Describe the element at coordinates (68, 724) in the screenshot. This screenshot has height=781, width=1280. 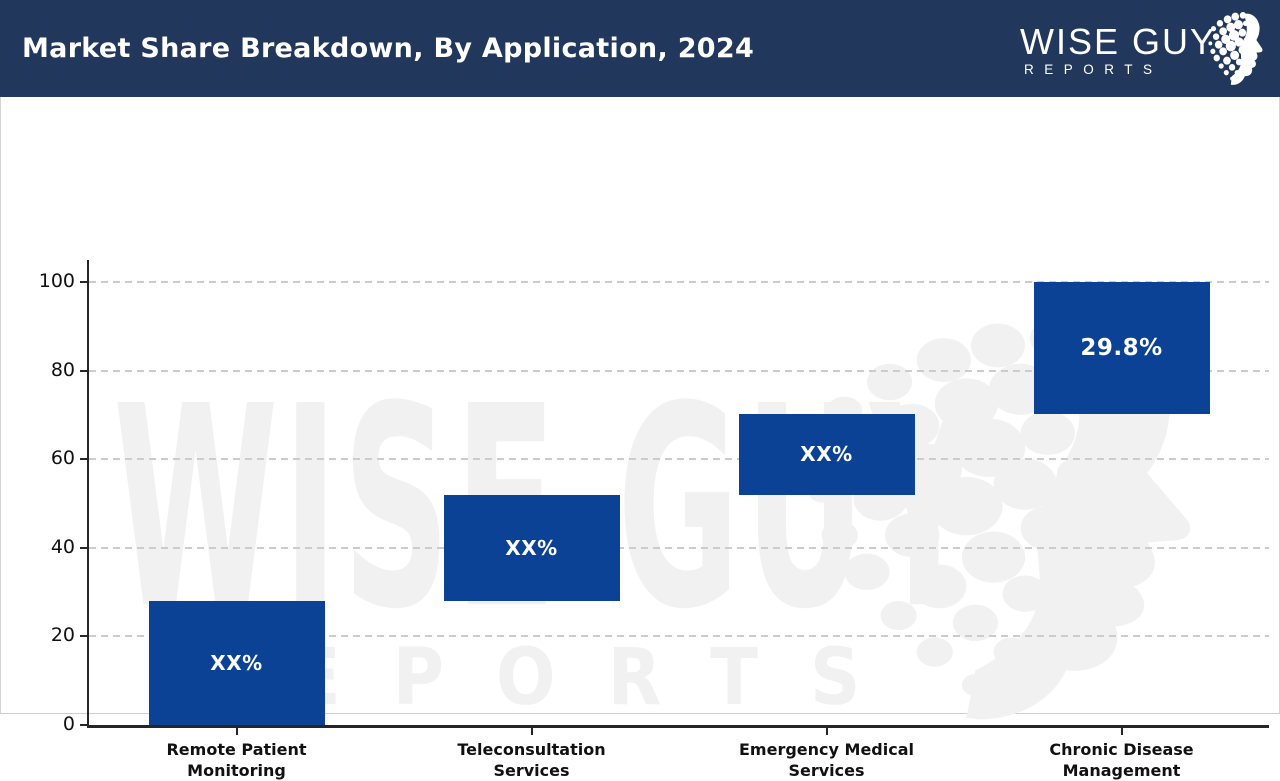
I see `y-tick-label: 0` at that location.